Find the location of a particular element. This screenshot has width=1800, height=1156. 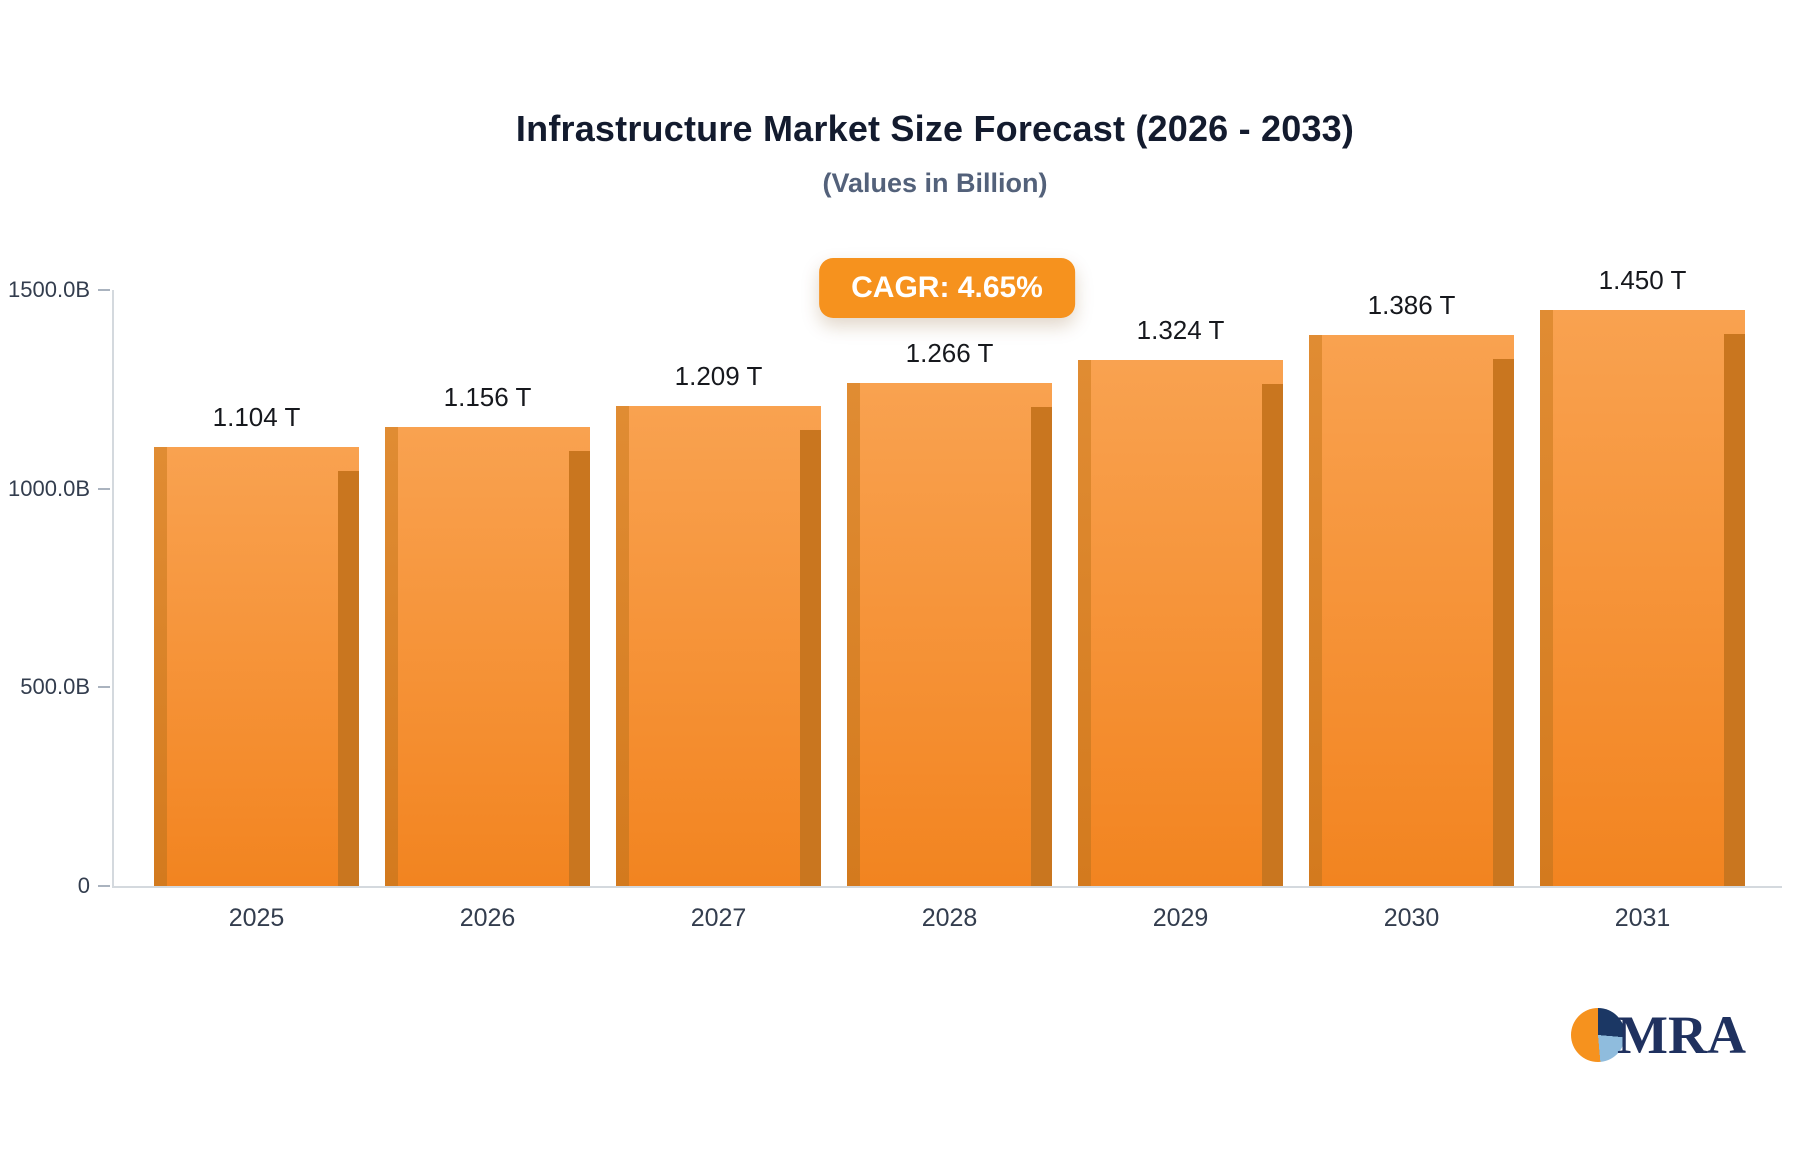

x-axis-label: 2030 is located at coordinates (1411, 918).